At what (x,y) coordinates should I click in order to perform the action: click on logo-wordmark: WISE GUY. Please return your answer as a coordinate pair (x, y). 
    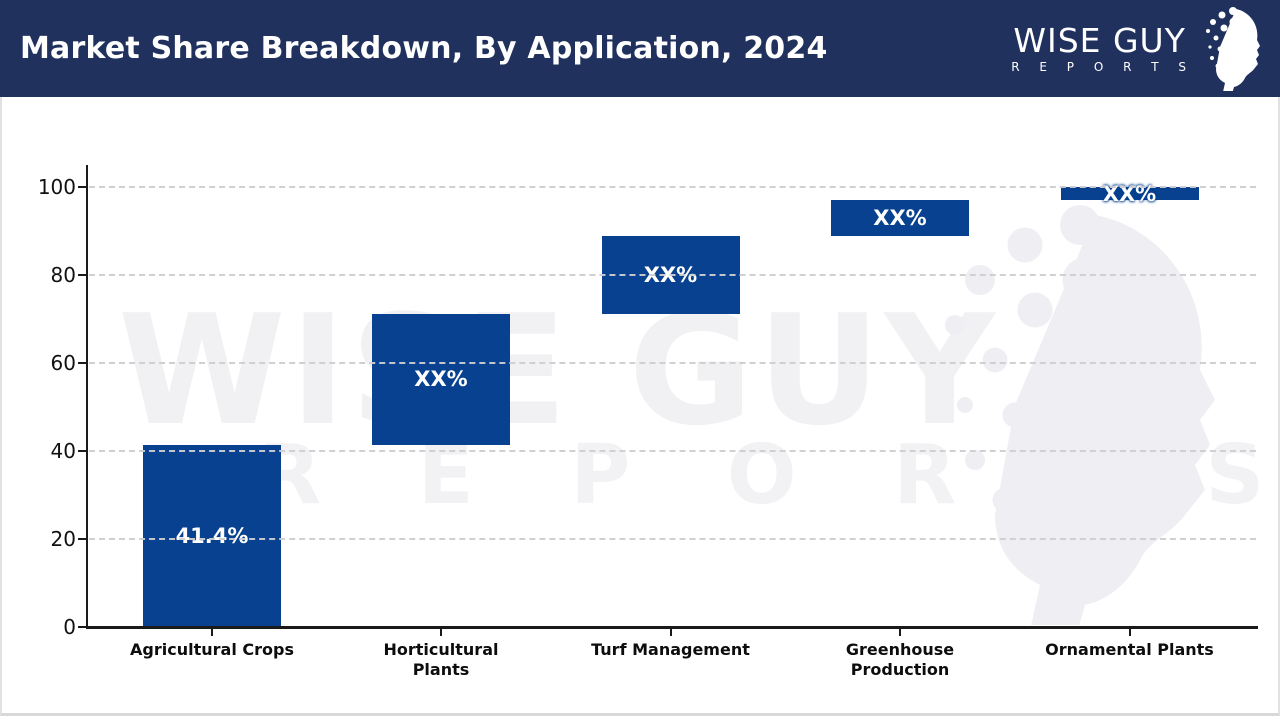
    Looking at the image, I should click on (1099, 40).